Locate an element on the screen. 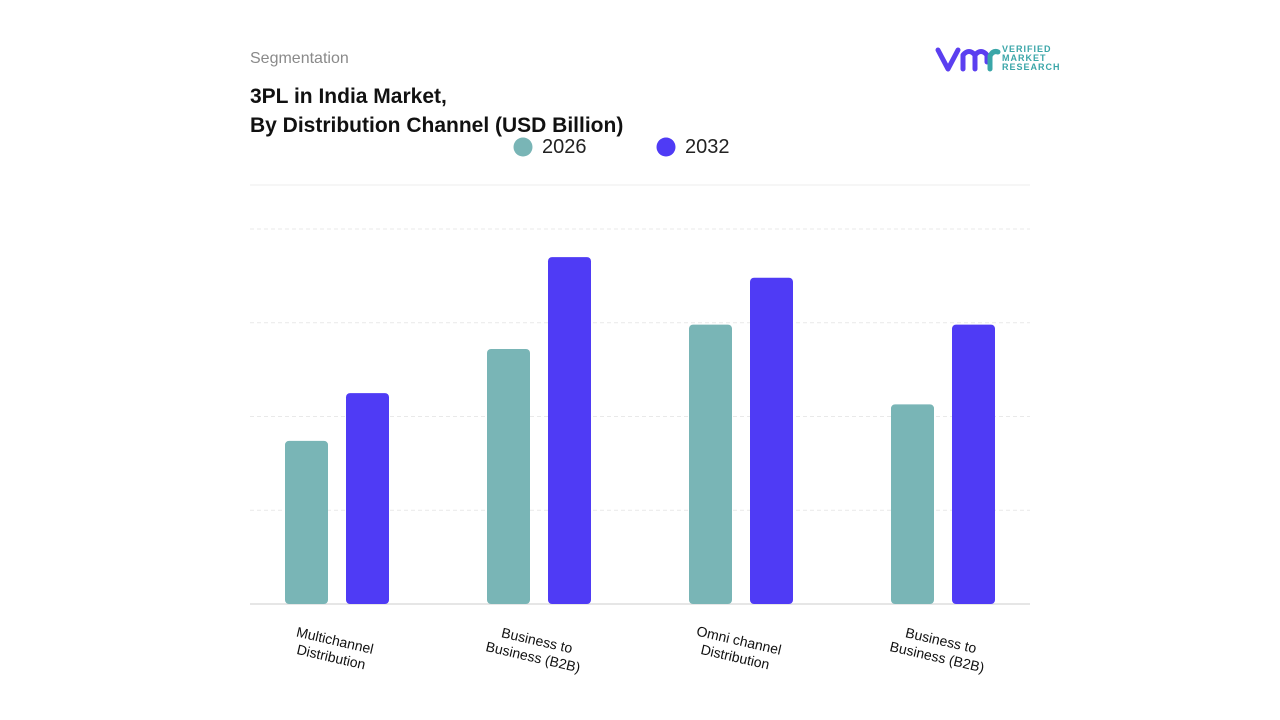  legend-label: 2026 is located at coordinates (564, 147).